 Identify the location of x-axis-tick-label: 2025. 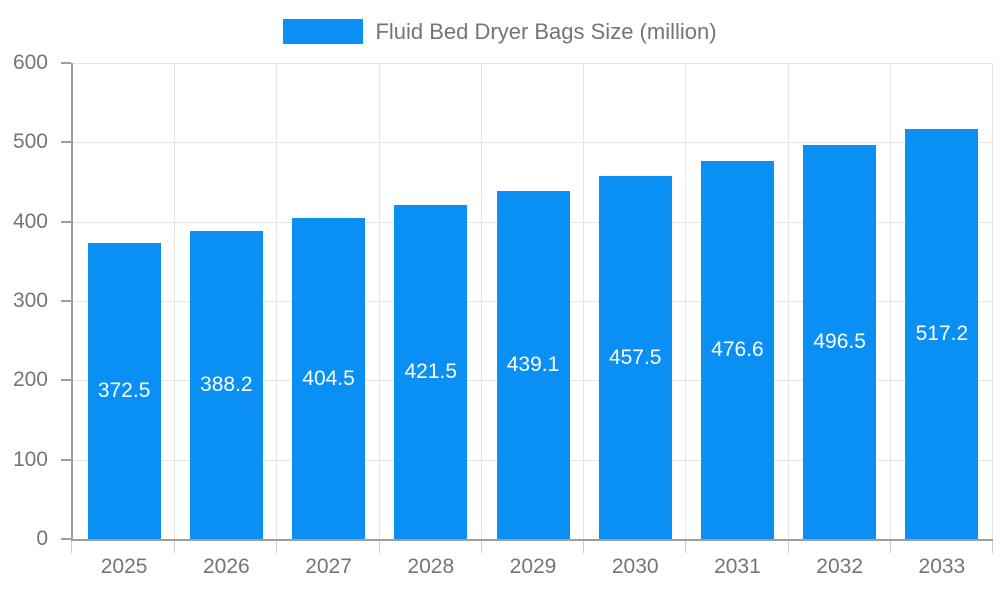
(124, 566).